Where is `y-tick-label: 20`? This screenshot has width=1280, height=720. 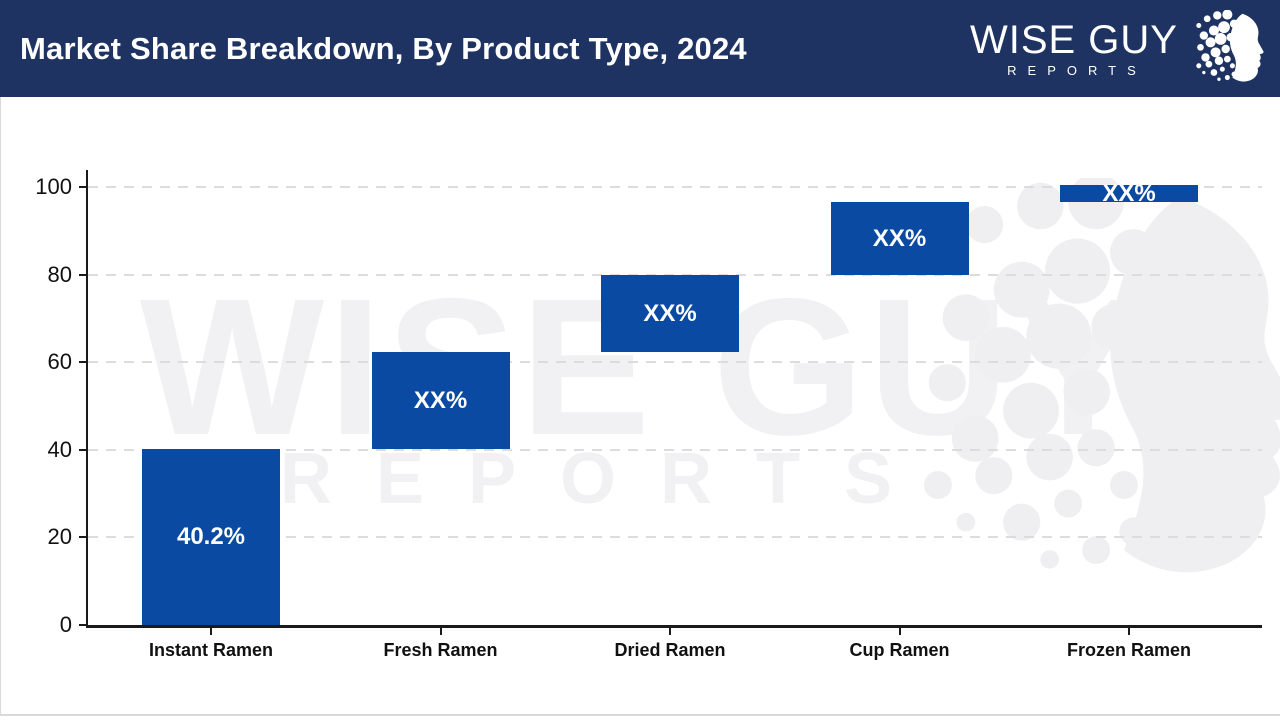 y-tick-label: 20 is located at coordinates (59, 537).